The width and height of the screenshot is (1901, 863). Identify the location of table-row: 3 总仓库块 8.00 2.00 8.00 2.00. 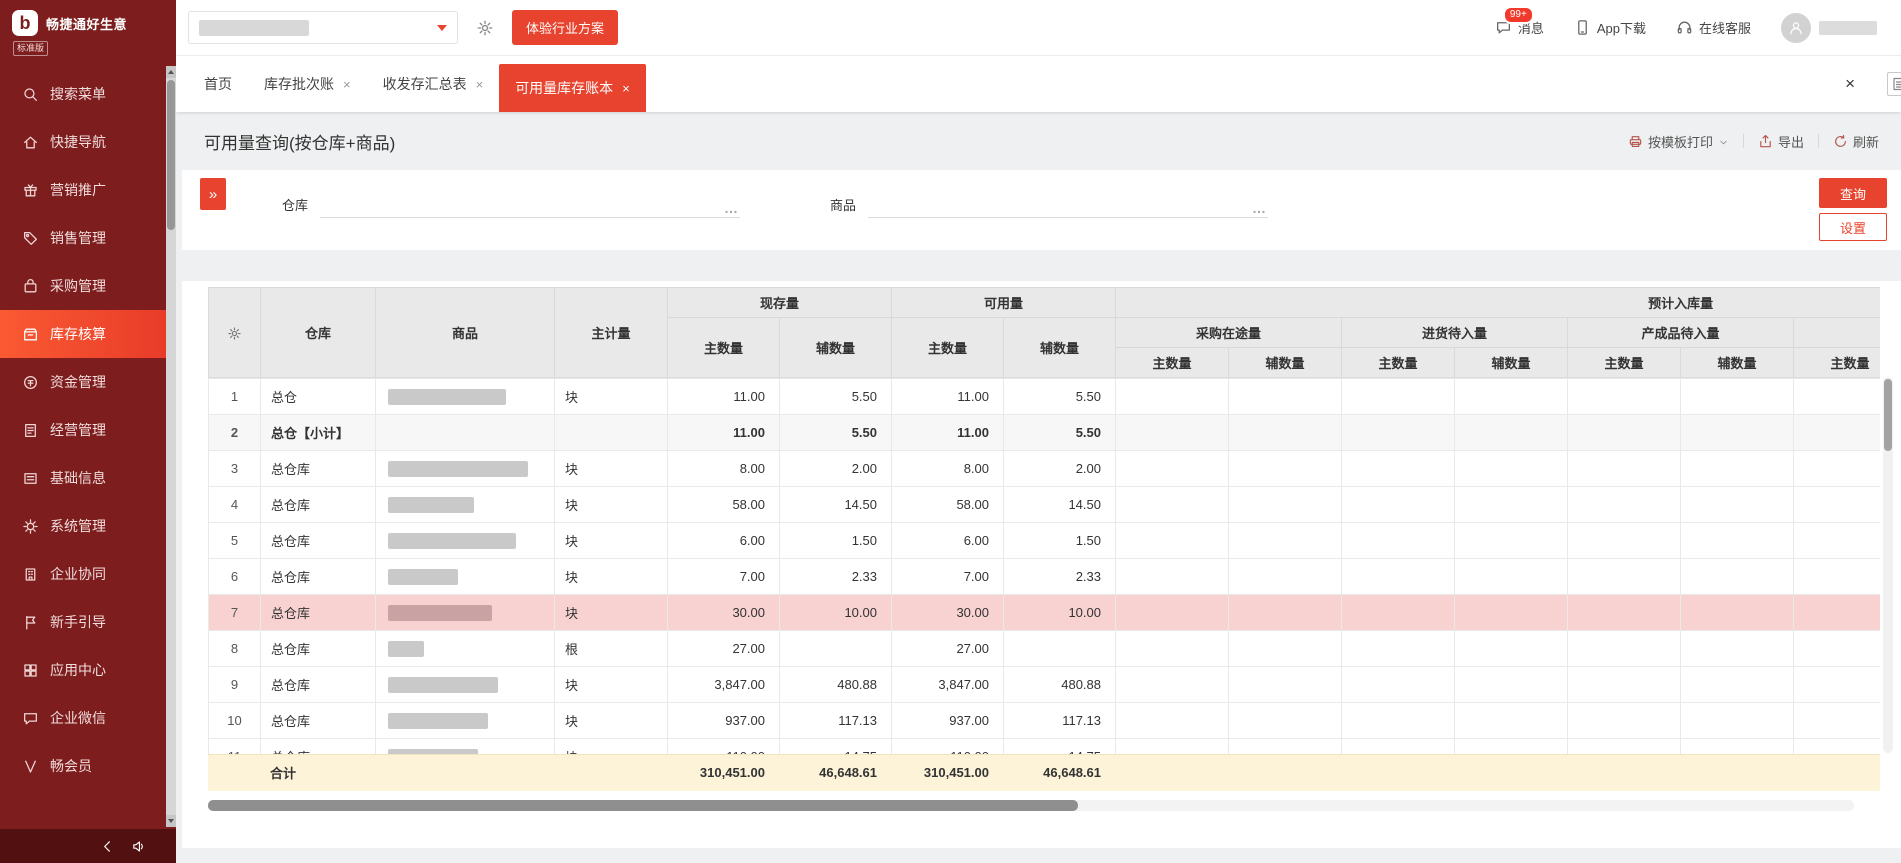
(1044, 468).